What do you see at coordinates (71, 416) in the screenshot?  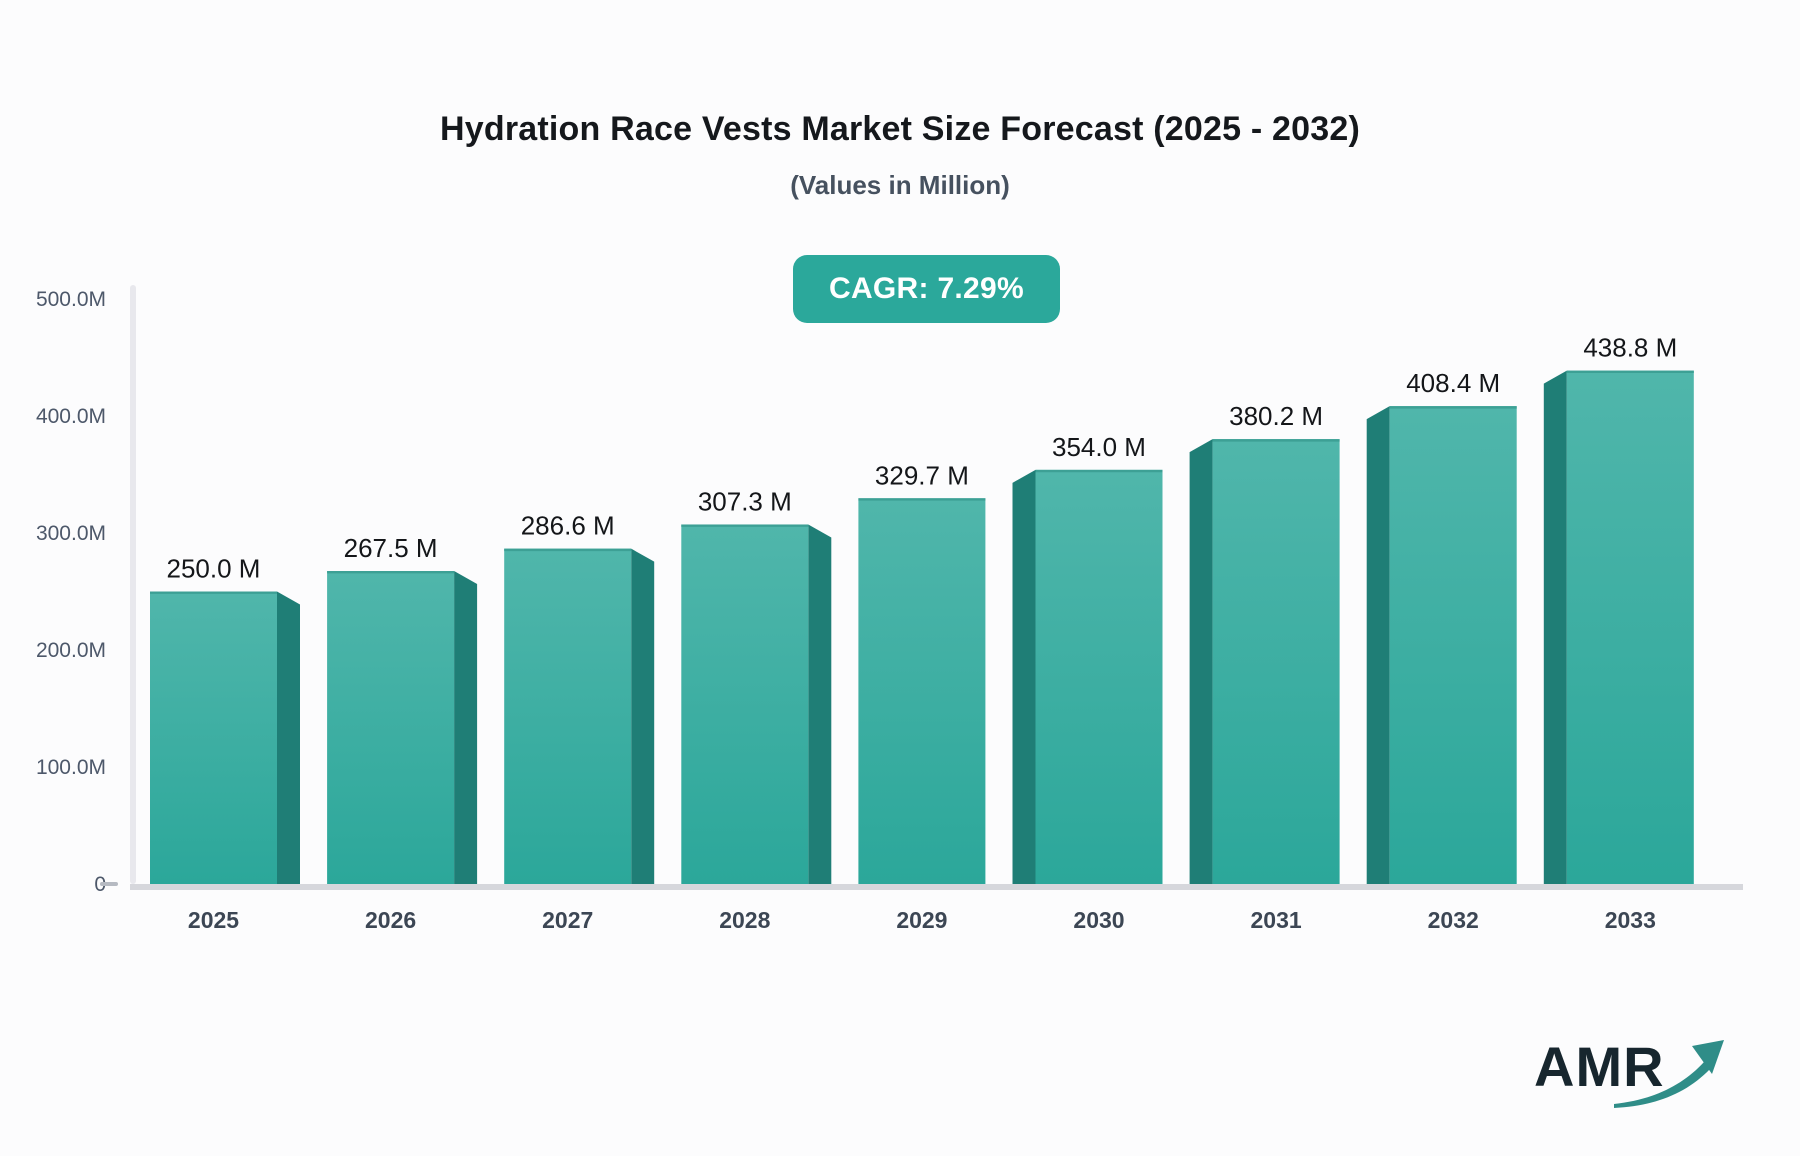 I see `y-tick-label: 400.0M` at bounding box center [71, 416].